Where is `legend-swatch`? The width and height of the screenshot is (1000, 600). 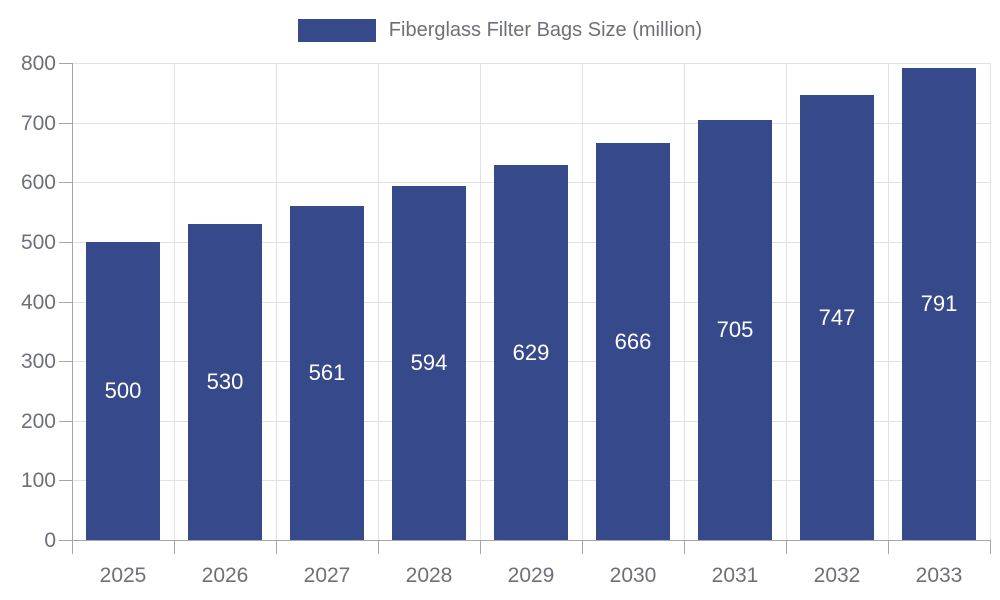
legend-swatch is located at coordinates (336, 30).